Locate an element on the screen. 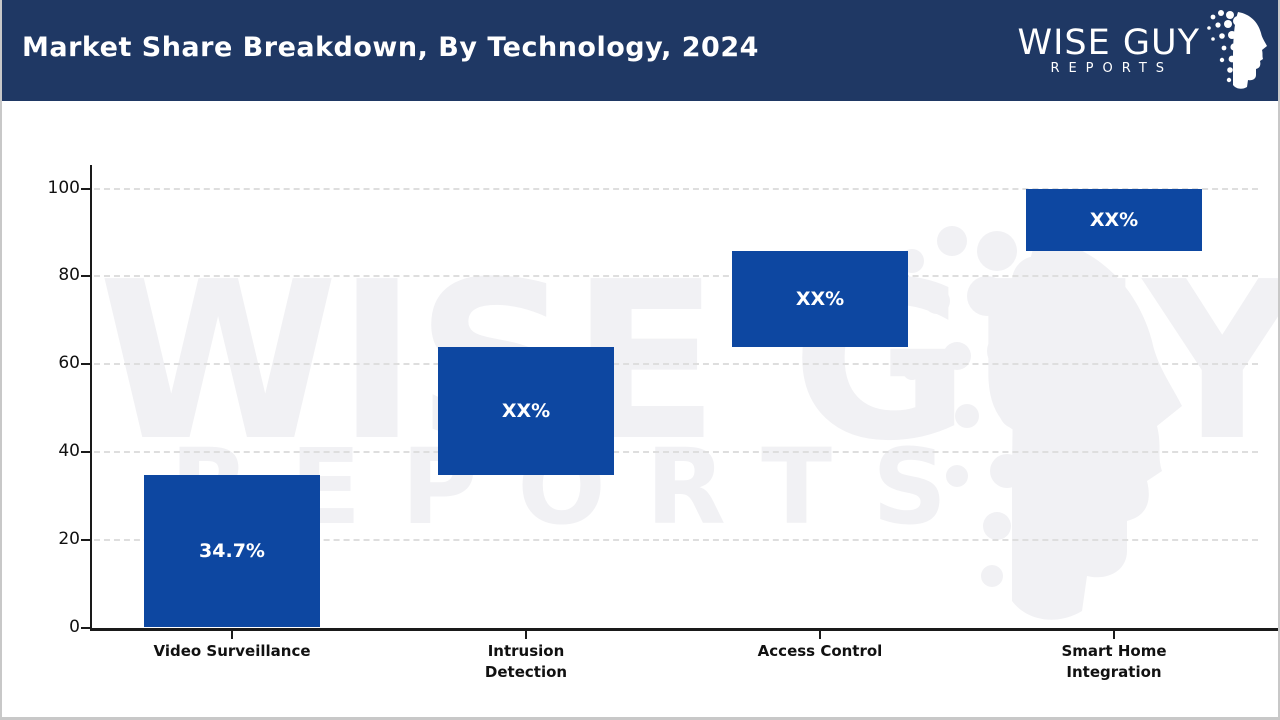 This screenshot has height=720, width=1280. brand-subname: REPORTS is located at coordinates (1112, 69).